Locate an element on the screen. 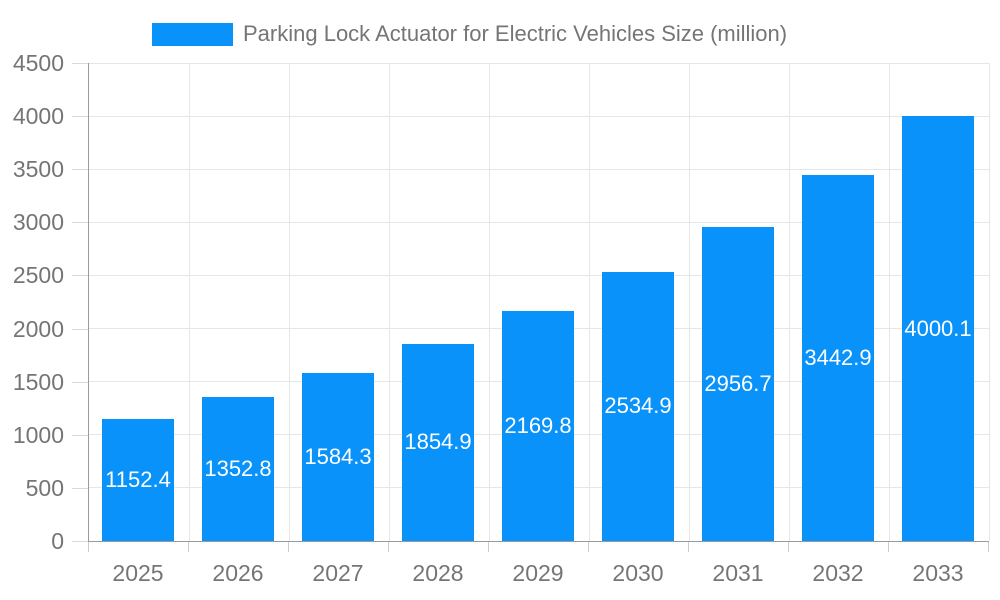  y-axis-label: 2500 is located at coordinates (38, 275).